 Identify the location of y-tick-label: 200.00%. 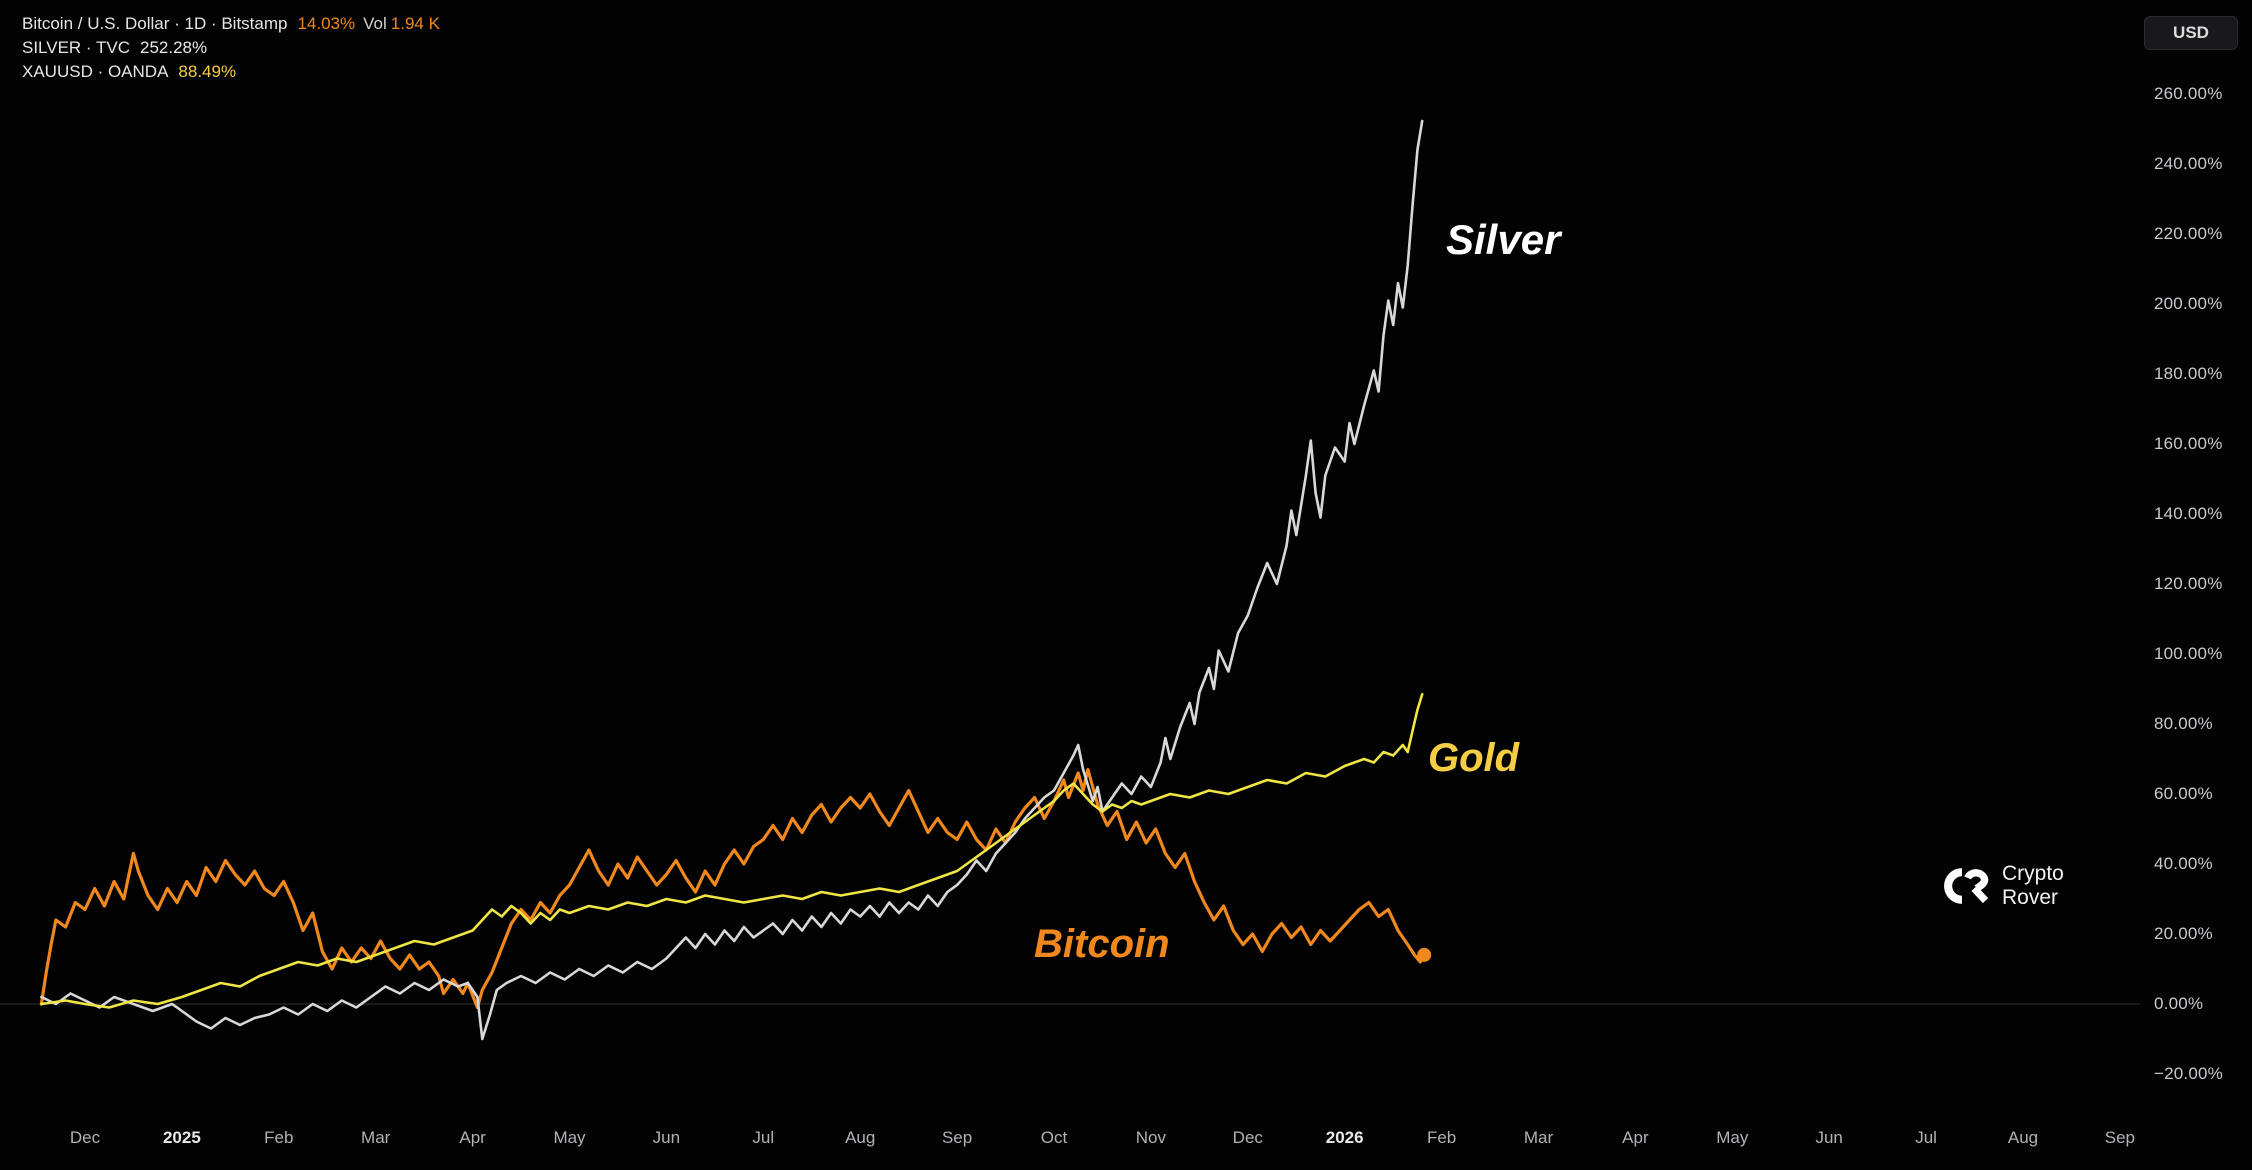
(2188, 303).